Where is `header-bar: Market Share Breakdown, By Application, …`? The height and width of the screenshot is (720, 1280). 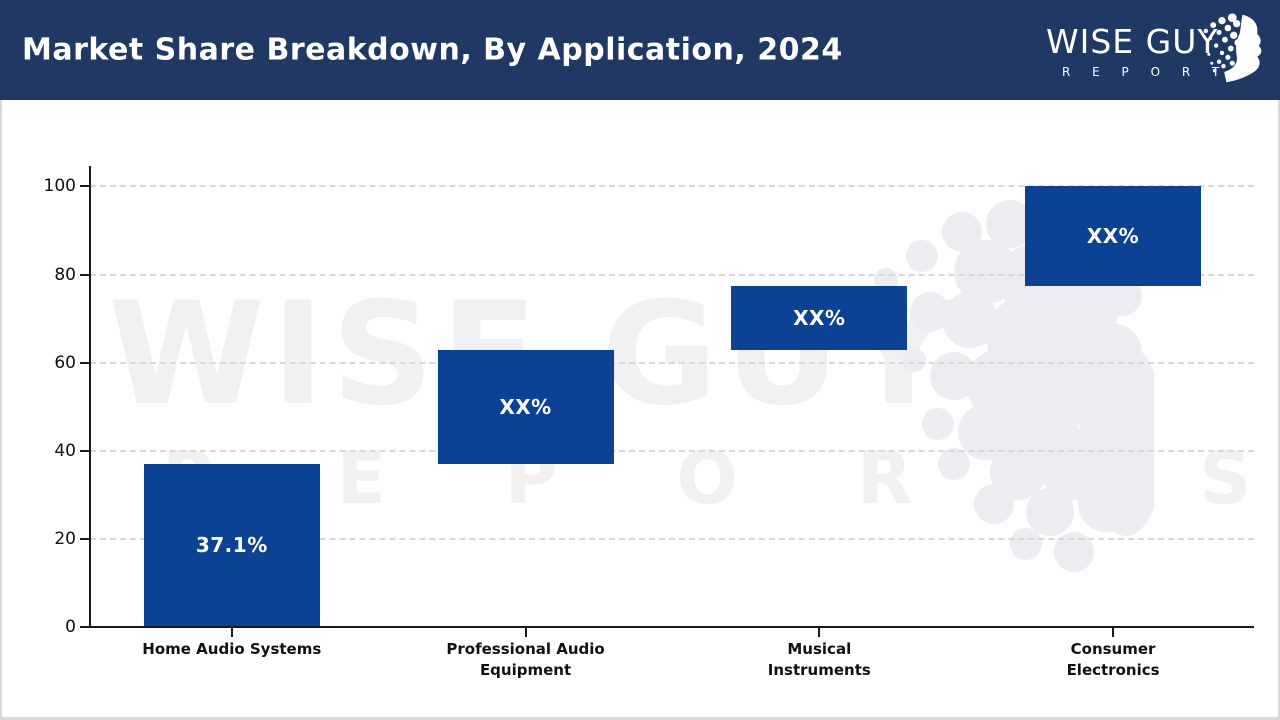
header-bar: Market Share Breakdown, By Application, … is located at coordinates (640, 50).